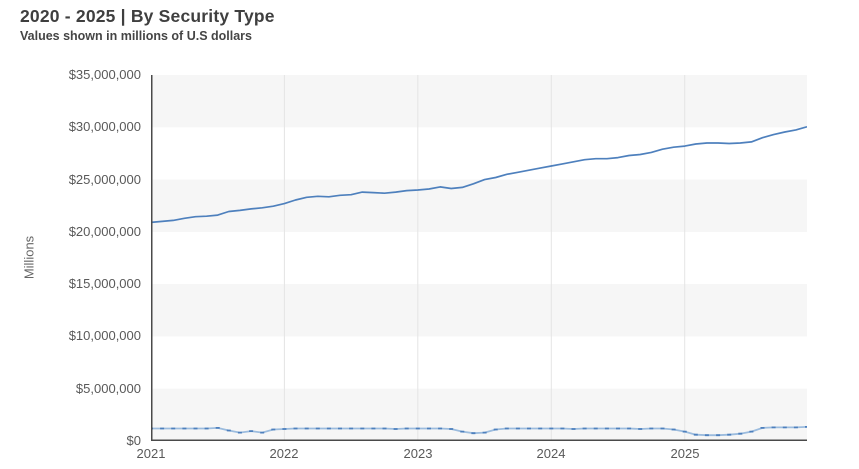 This screenshot has width=859, height=469. I want to click on x-tick-label: 2025, so click(685, 453).